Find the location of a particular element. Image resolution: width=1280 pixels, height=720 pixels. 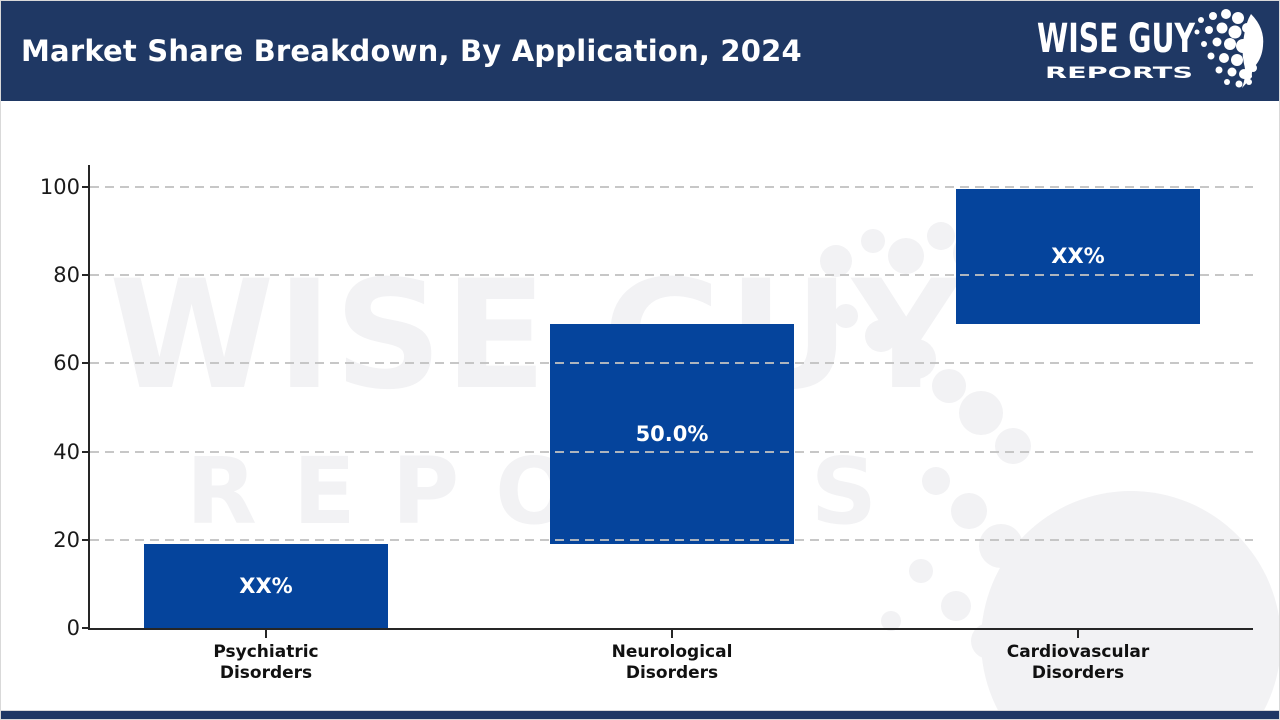

wiseguy-logo: WISE GUY REPORTS is located at coordinates (1151, 51).